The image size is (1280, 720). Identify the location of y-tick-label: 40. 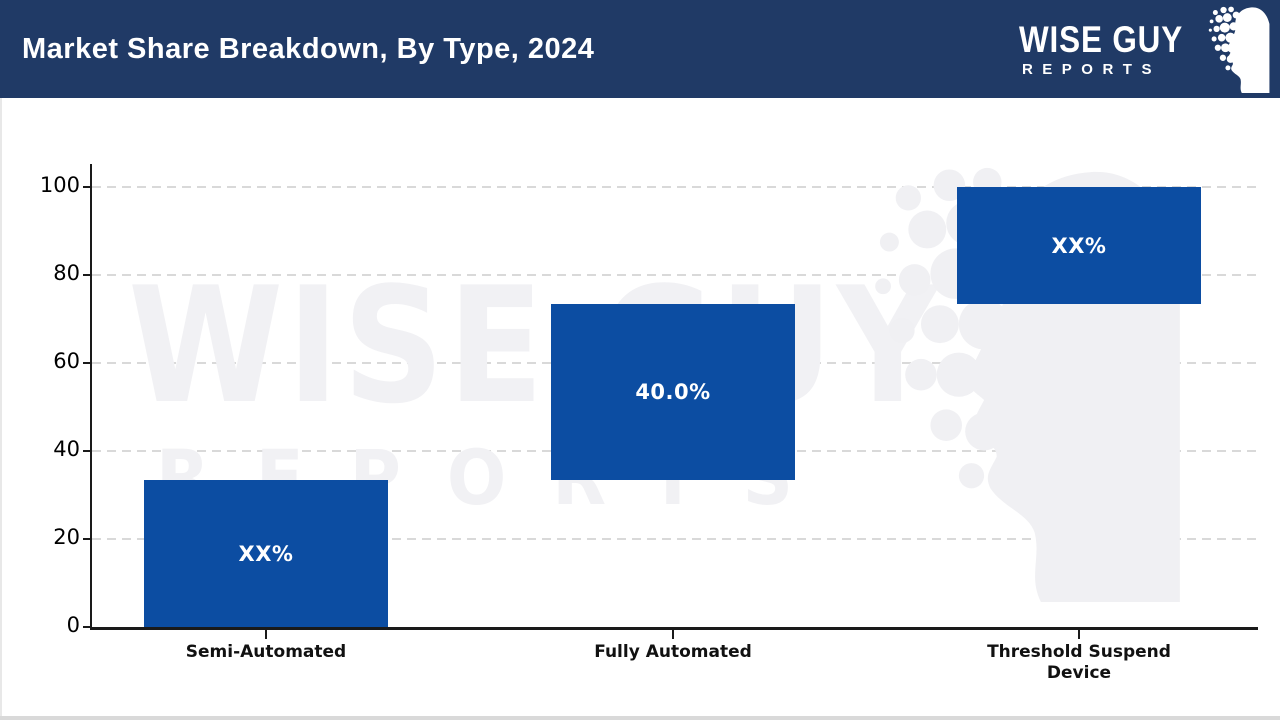
(66, 449).